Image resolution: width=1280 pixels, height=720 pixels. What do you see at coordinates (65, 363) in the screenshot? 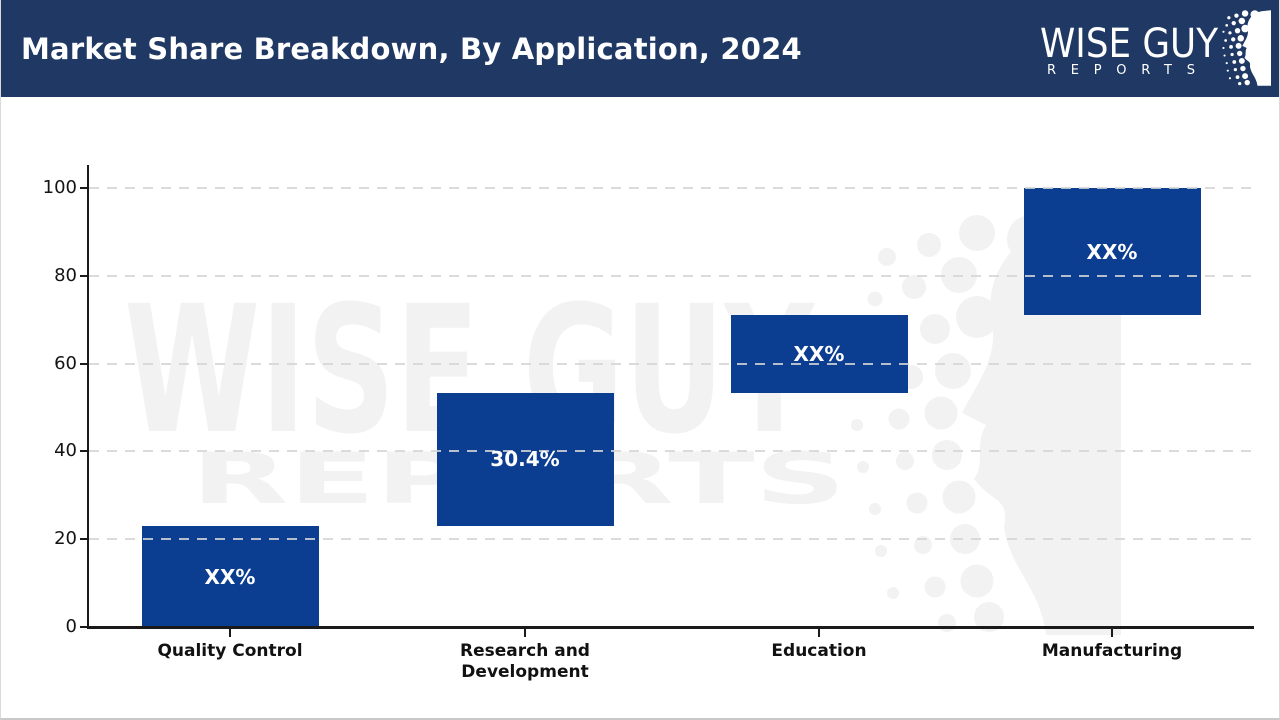
I see `y-tick-label-60: 60` at bounding box center [65, 363].